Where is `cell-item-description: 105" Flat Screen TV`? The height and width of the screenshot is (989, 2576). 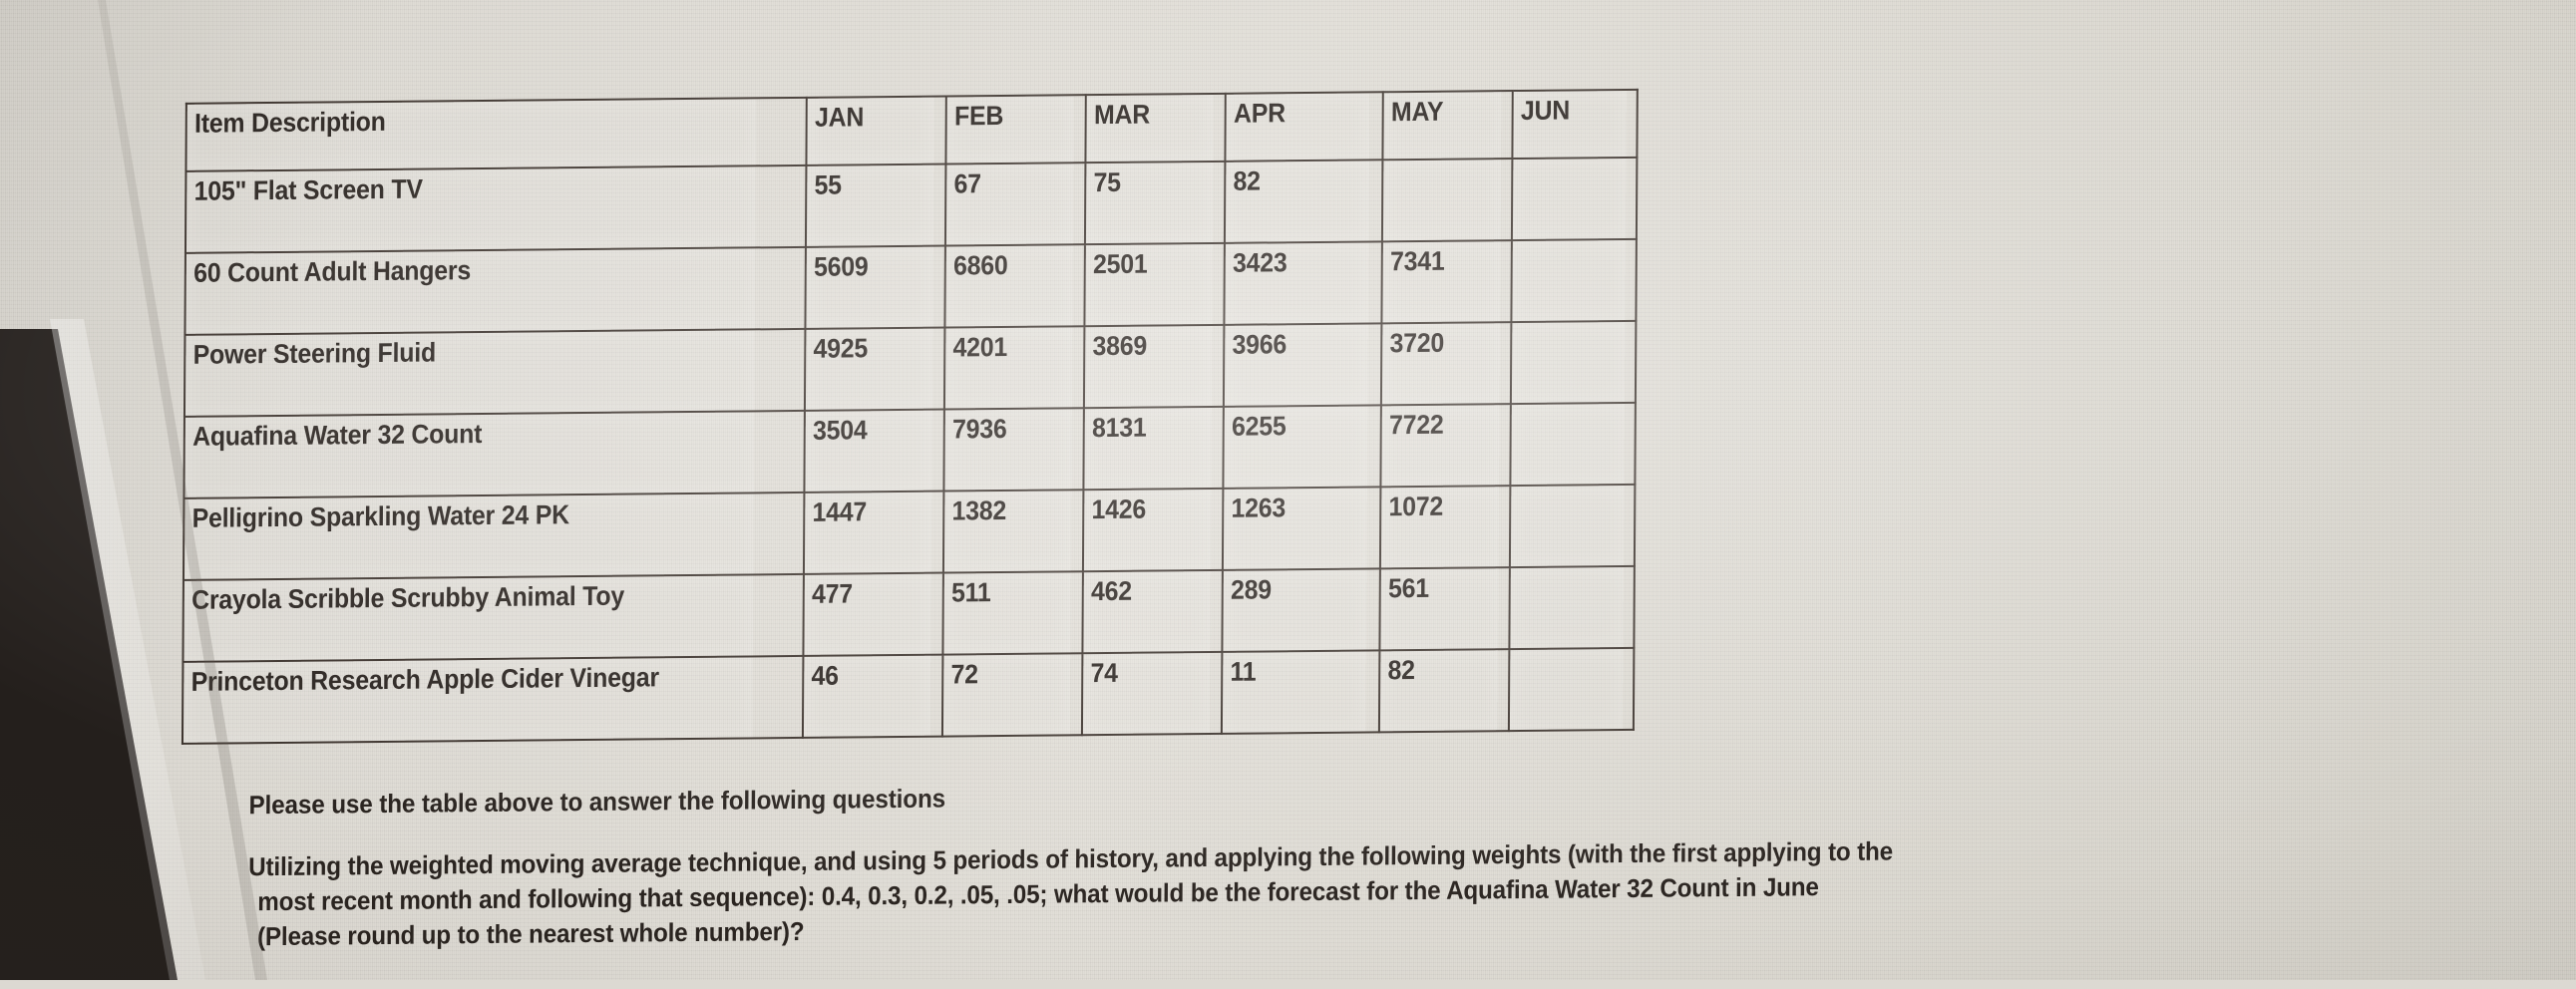 cell-item-description: 105" Flat Screen TV is located at coordinates (470, 209).